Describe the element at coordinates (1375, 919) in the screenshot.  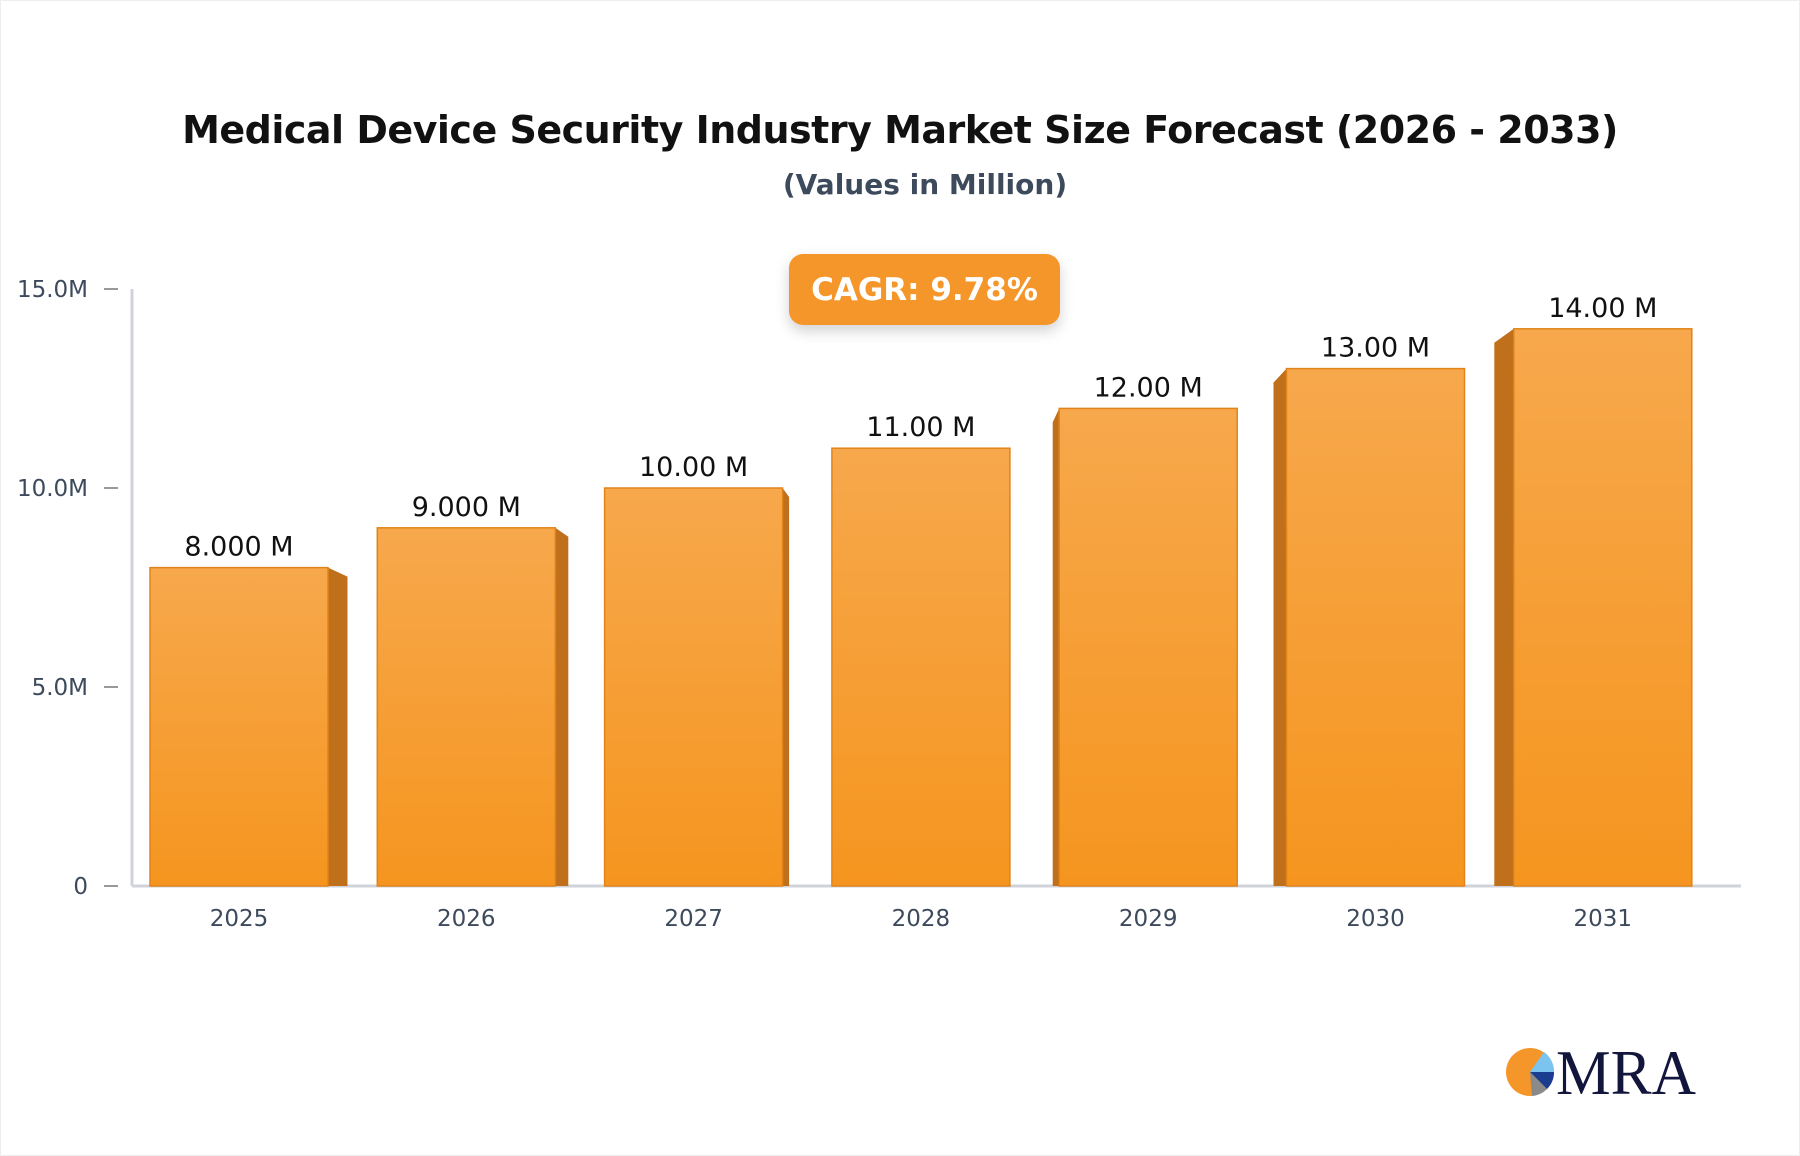
I see `x-tick-label: 2030` at that location.